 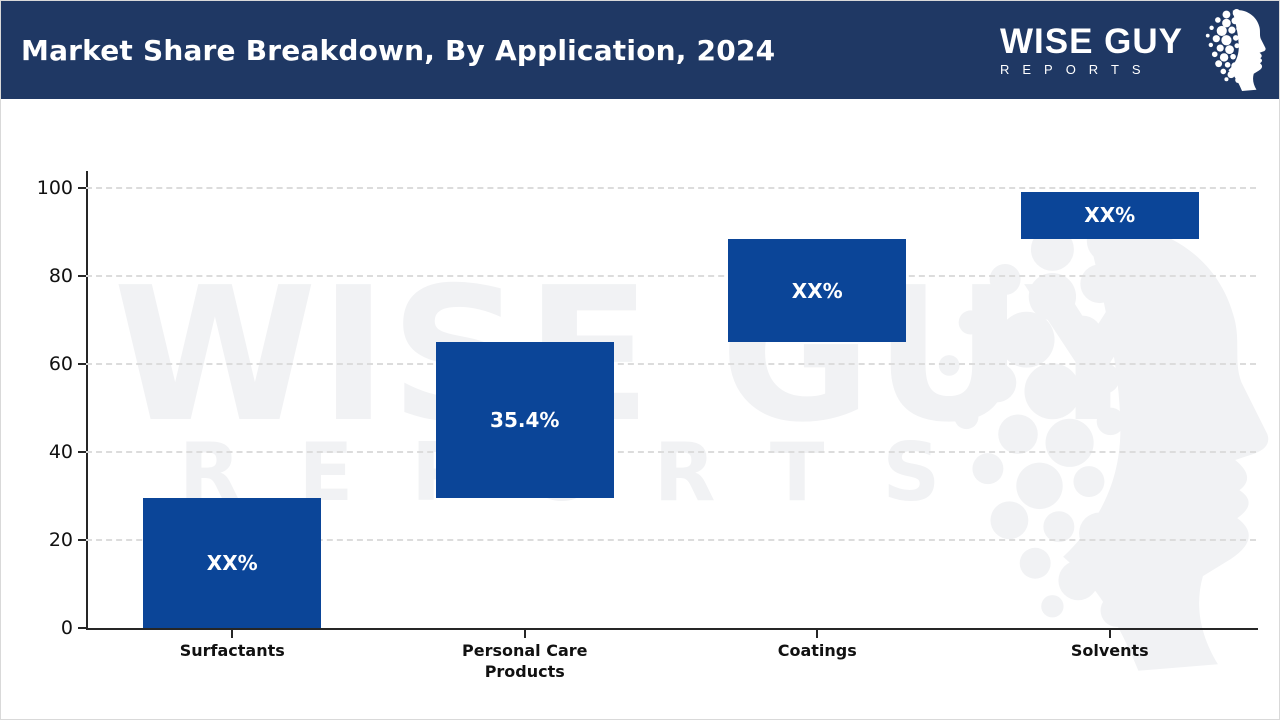 What do you see at coordinates (524, 661) in the screenshot?
I see `x-category-label: Personal Care Products` at bounding box center [524, 661].